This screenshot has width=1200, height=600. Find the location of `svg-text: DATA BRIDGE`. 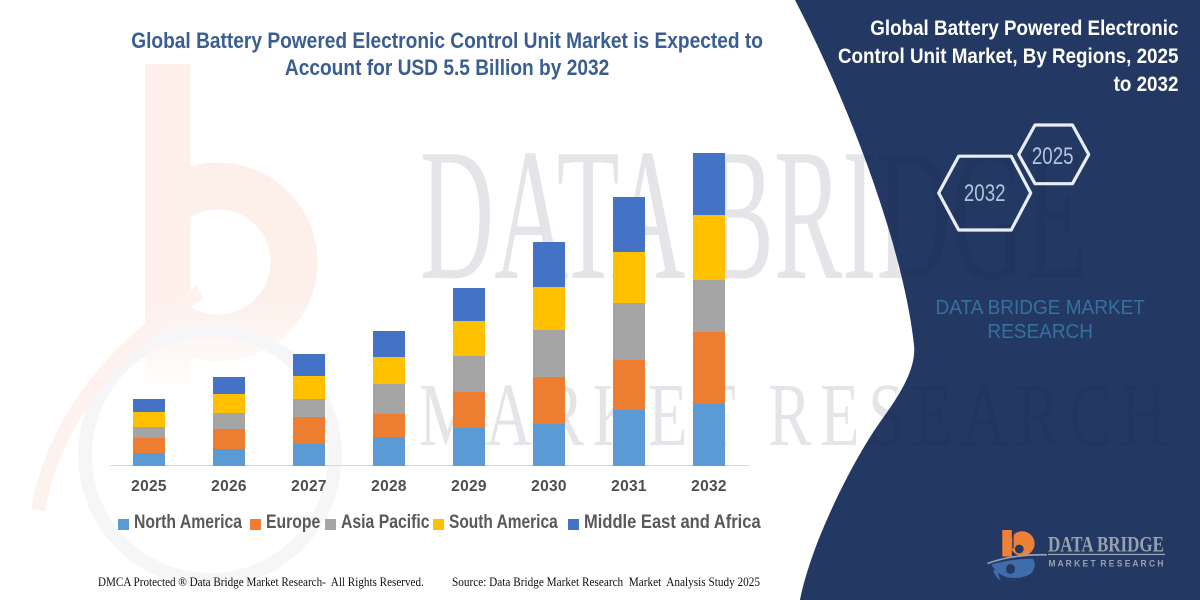

svg-text: DATA BRIDGE is located at coordinates (1106, 544).